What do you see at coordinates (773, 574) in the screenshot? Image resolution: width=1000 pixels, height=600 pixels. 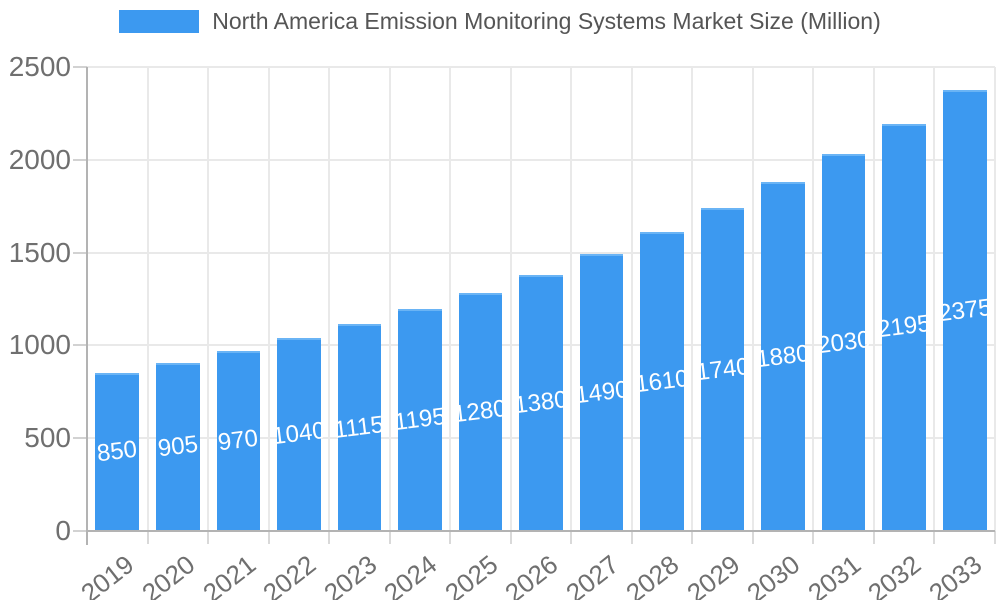 I see `x-axis-tick-label: 2030` at bounding box center [773, 574].